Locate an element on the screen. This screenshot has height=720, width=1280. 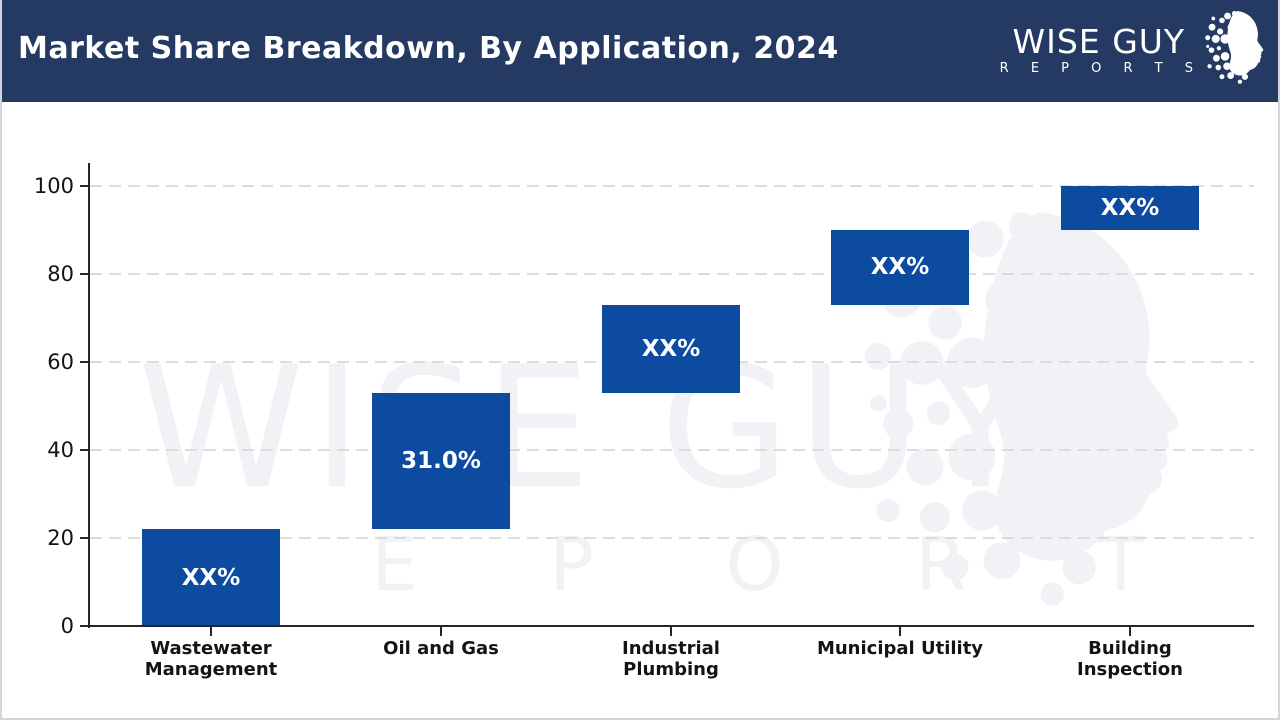
y-axis-tick-label: 60 is located at coordinates (60, 362).